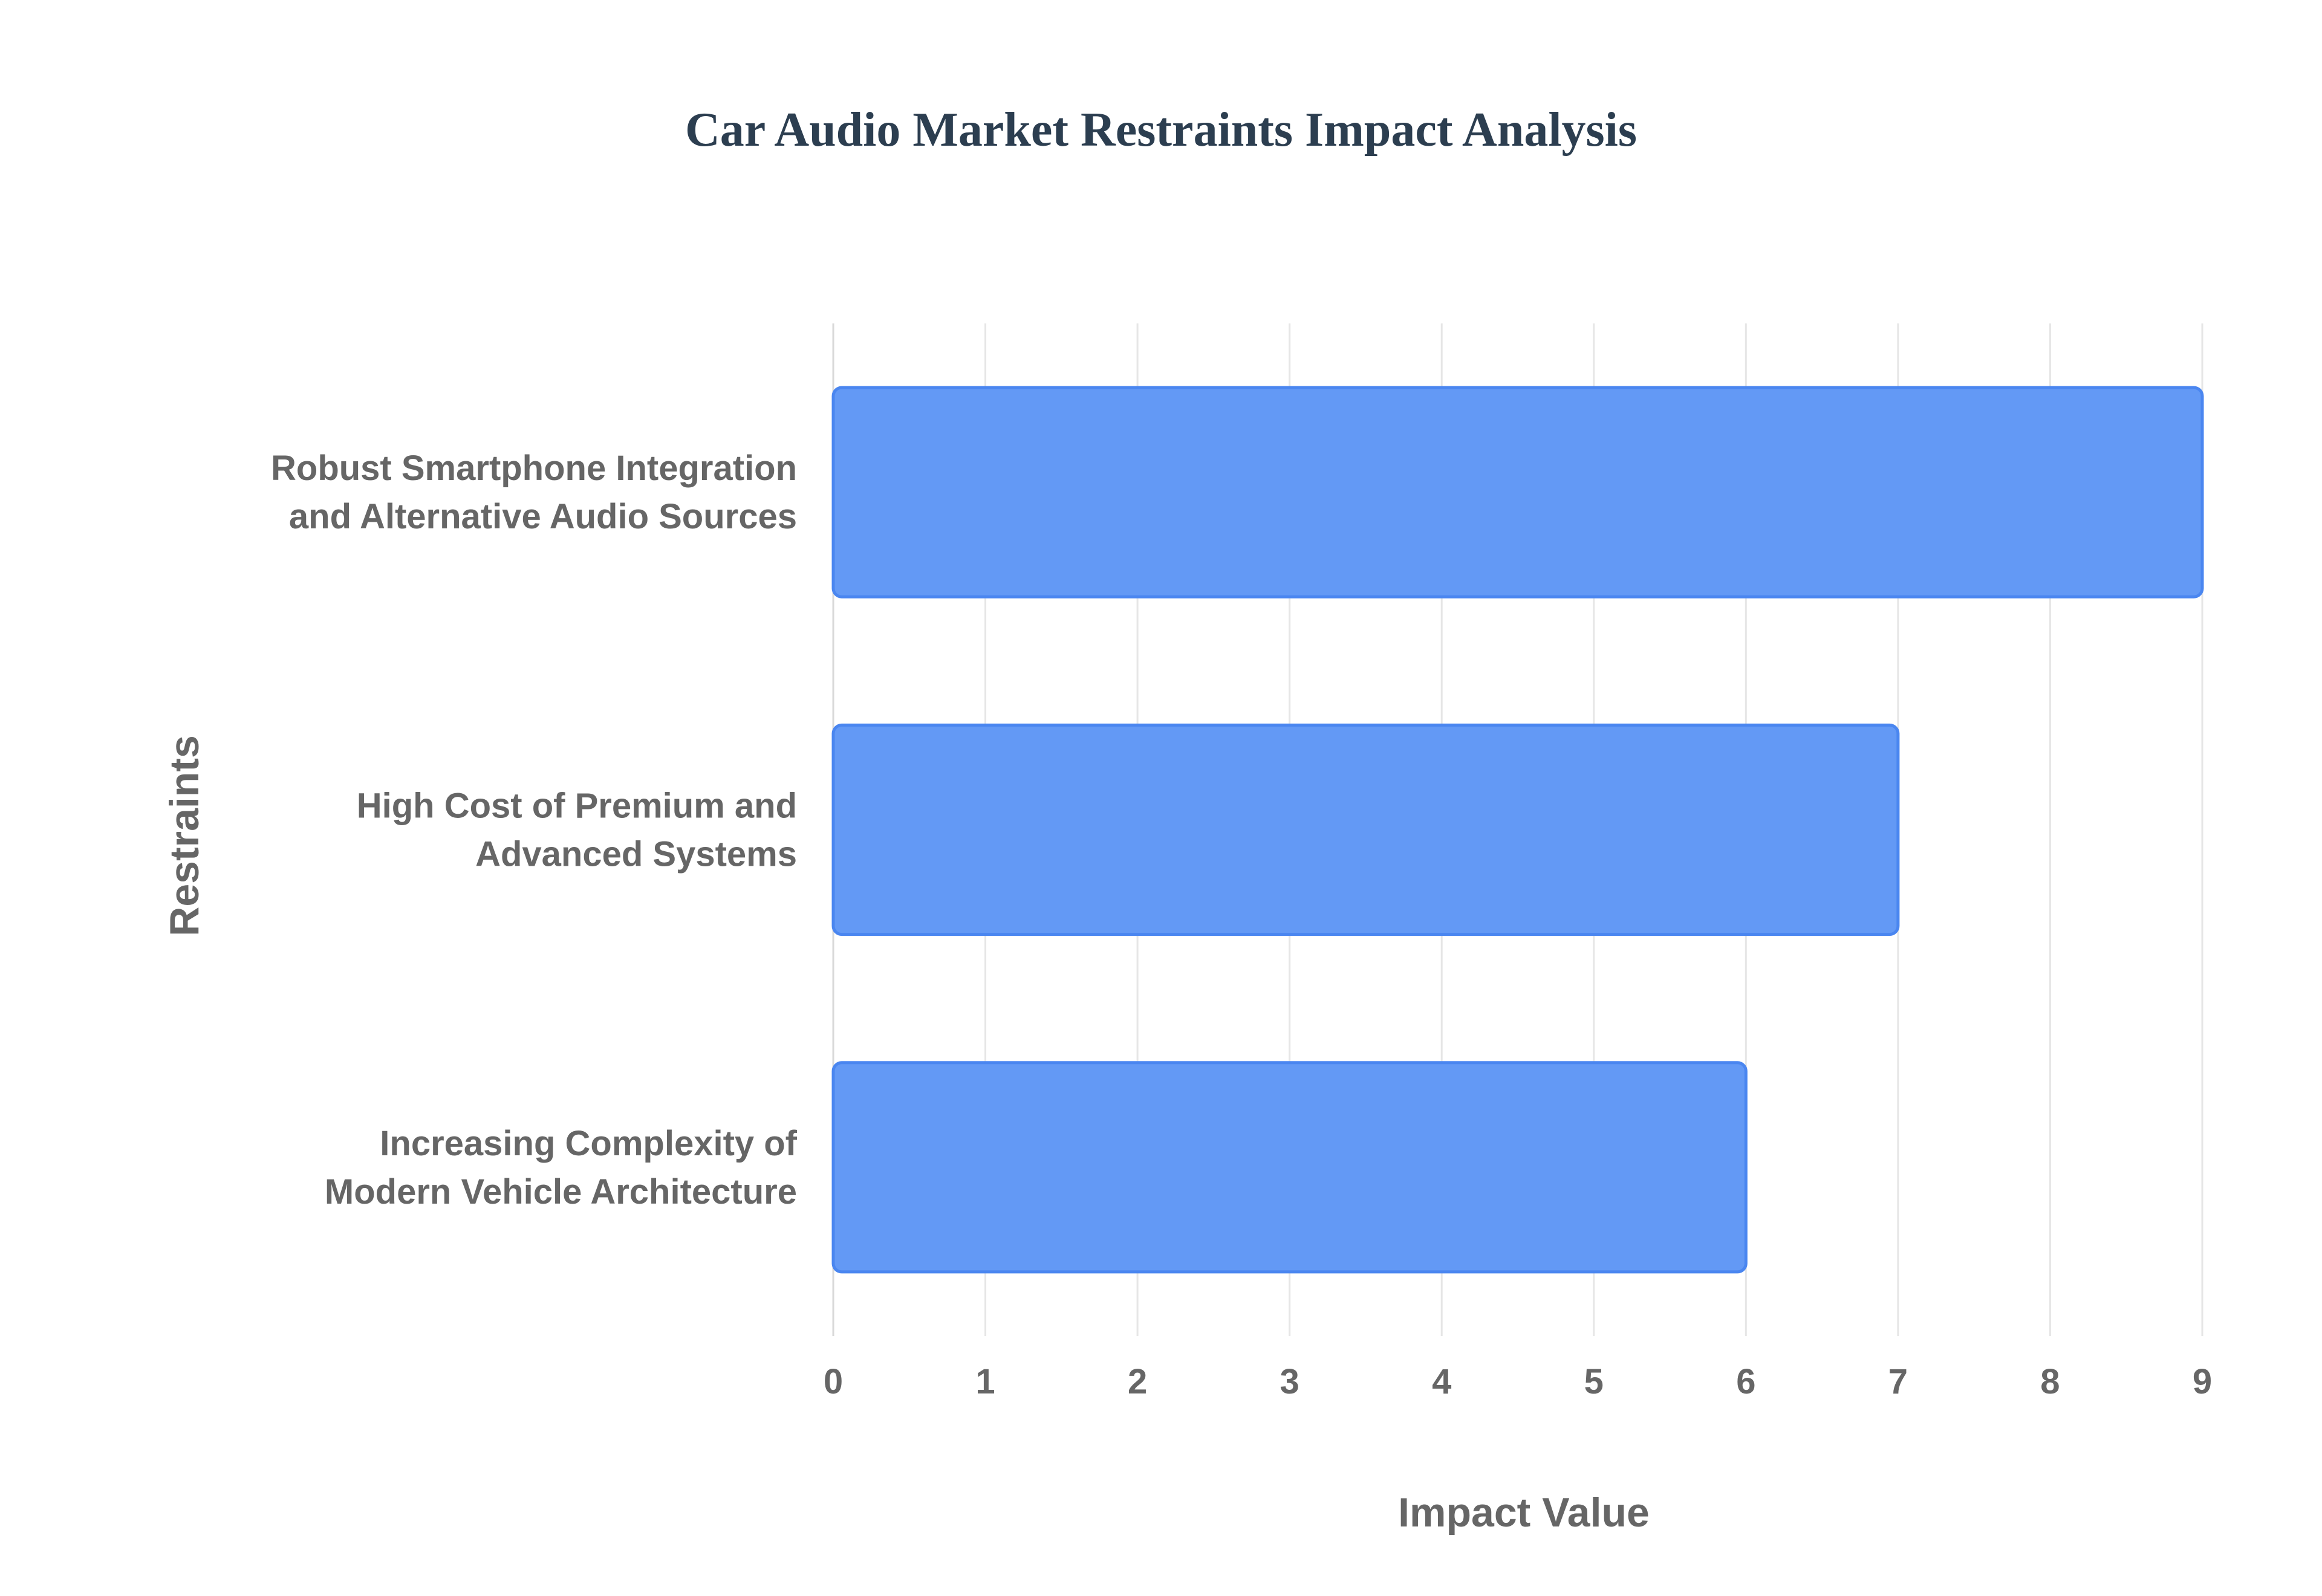 The width and height of the screenshot is (2322, 1596). What do you see at coordinates (2202, 1381) in the screenshot?
I see `x-tick-label: 9` at bounding box center [2202, 1381].